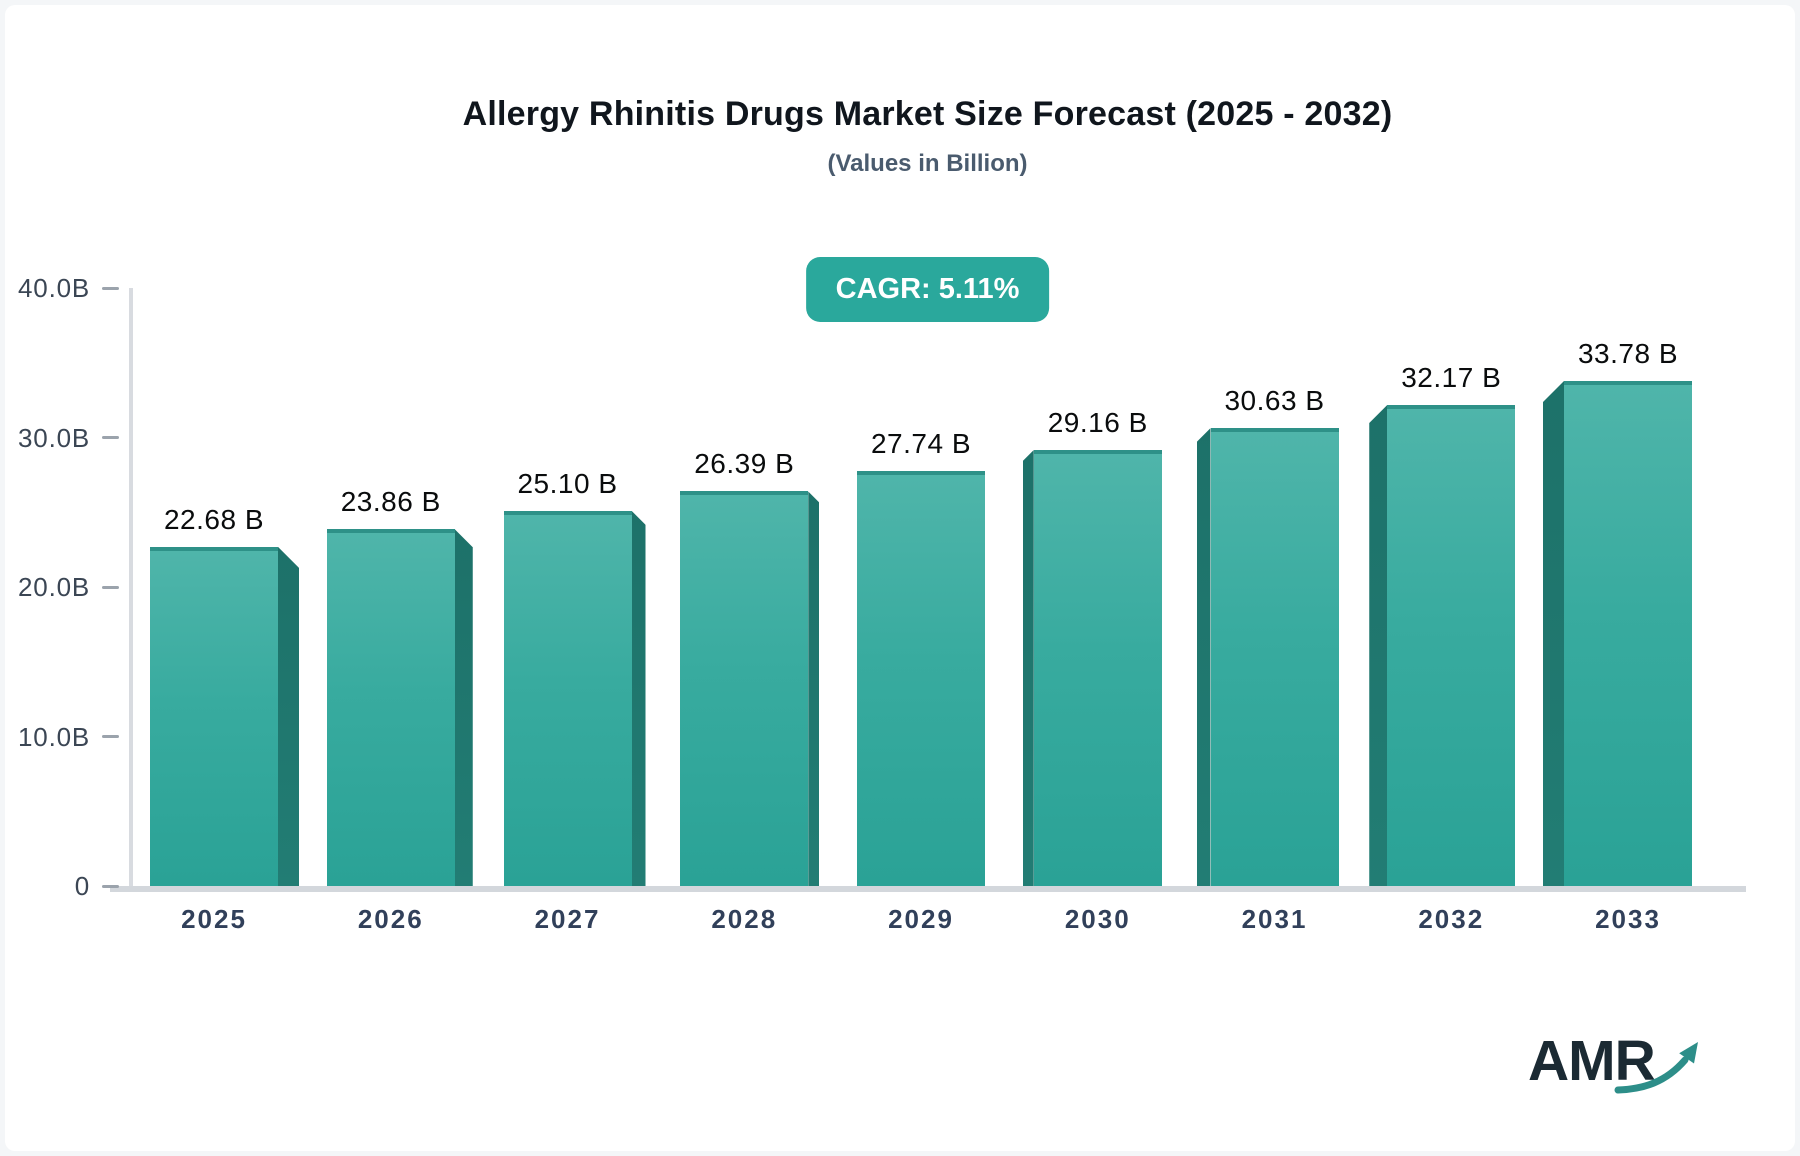  I want to click on bar-2030, so click(1097, 668).